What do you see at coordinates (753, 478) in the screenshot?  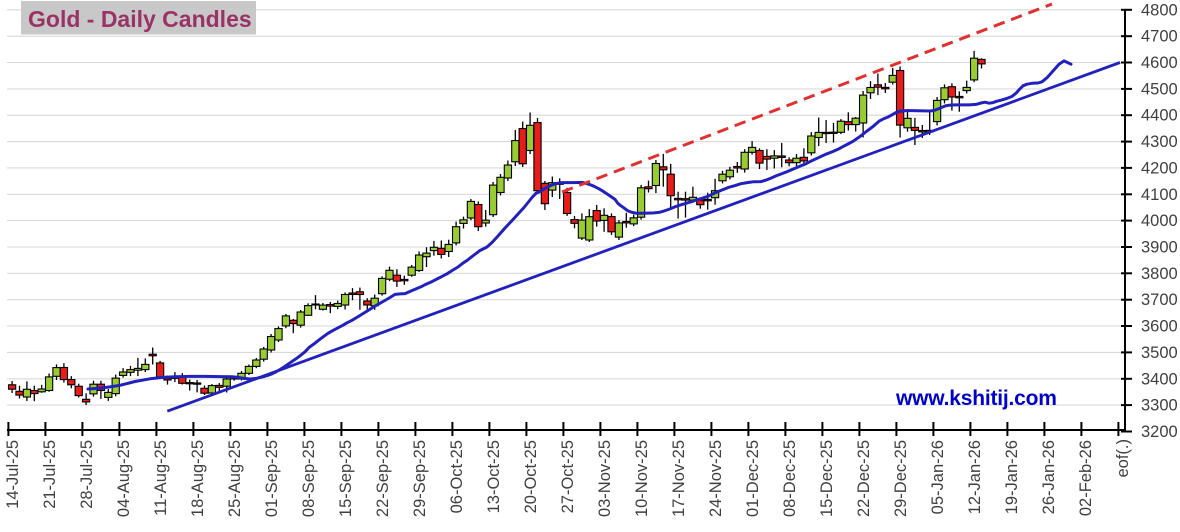 I see `svg-text: 01-Dec-25` at bounding box center [753, 478].